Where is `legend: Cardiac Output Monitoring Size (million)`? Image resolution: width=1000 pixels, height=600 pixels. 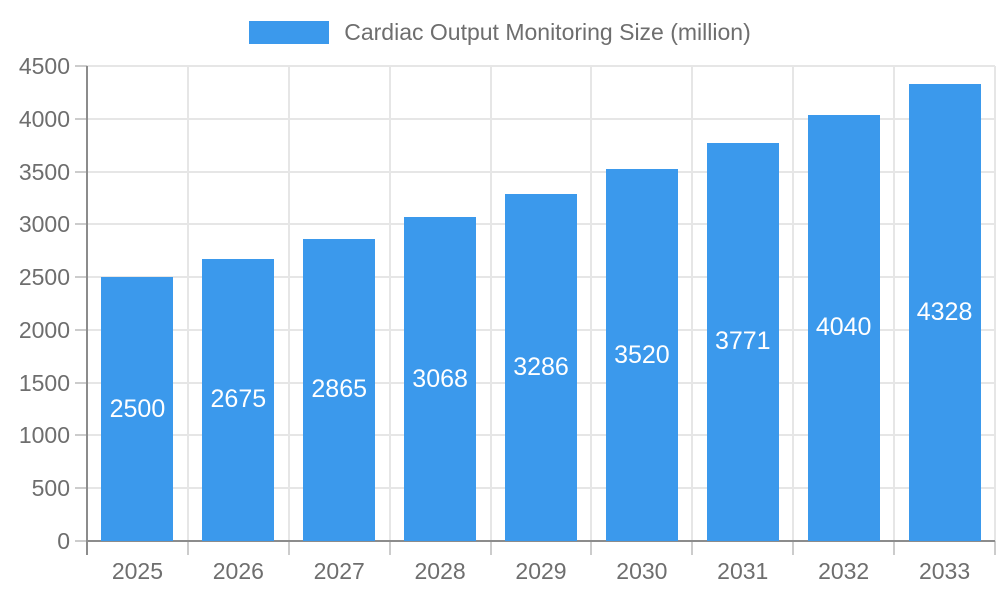 legend: Cardiac Output Monitoring Size (million) is located at coordinates (500, 32).